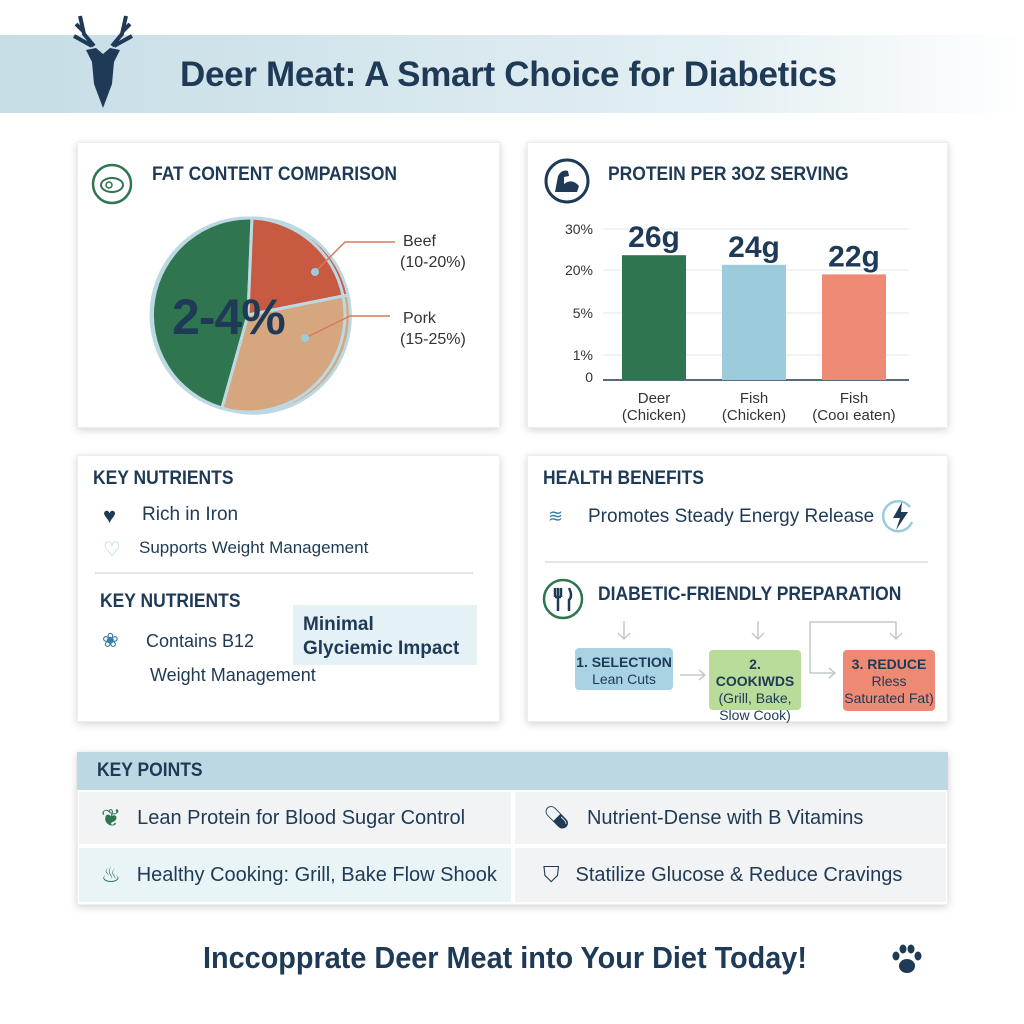 The image size is (1024, 1024). What do you see at coordinates (589, 377) in the screenshot?
I see `y-tick-label: 0` at bounding box center [589, 377].